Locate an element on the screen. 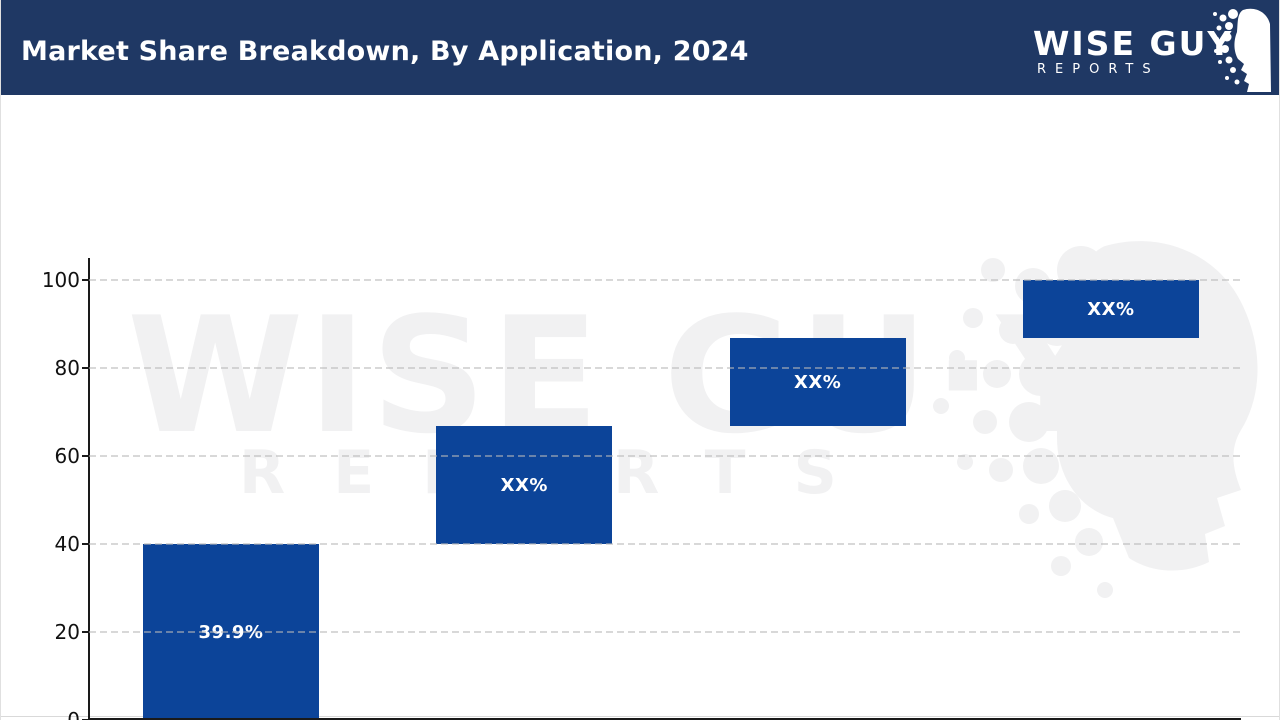  y-tick-label: 80 is located at coordinates (67, 368).